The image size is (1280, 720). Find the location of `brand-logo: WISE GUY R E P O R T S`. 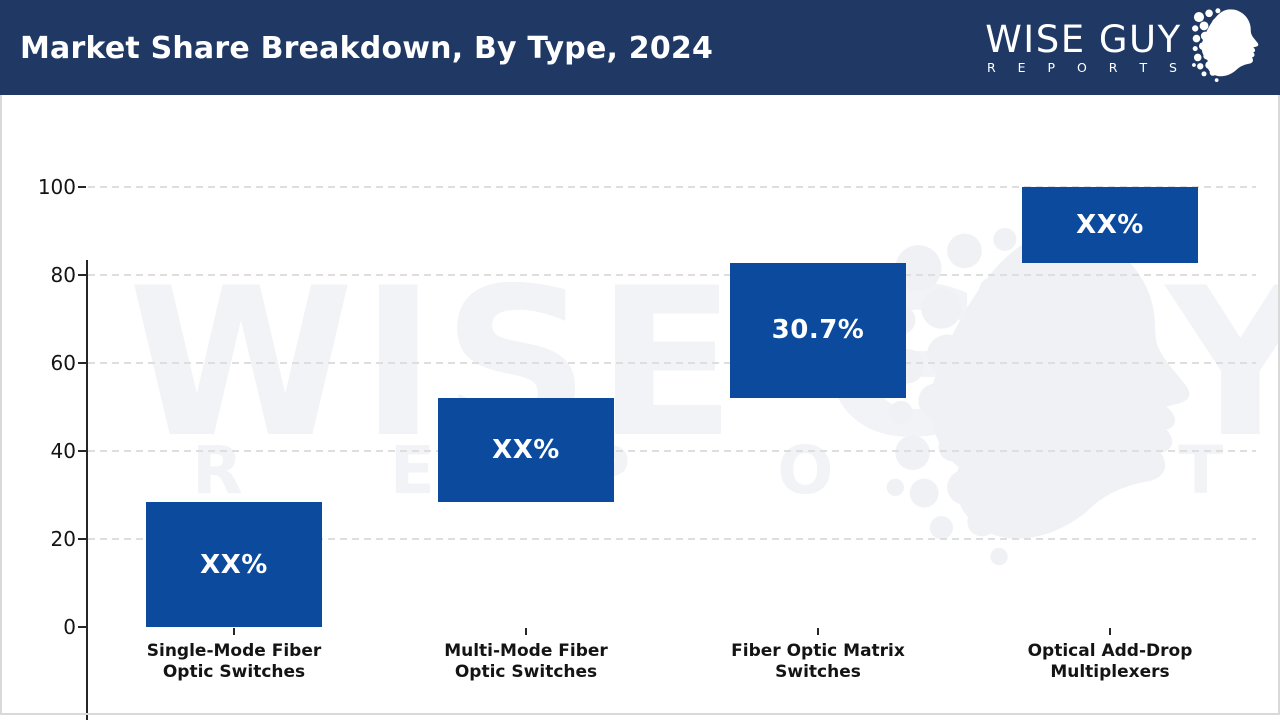

brand-logo: WISE GUY R E P O R T S is located at coordinates (1123, 48).